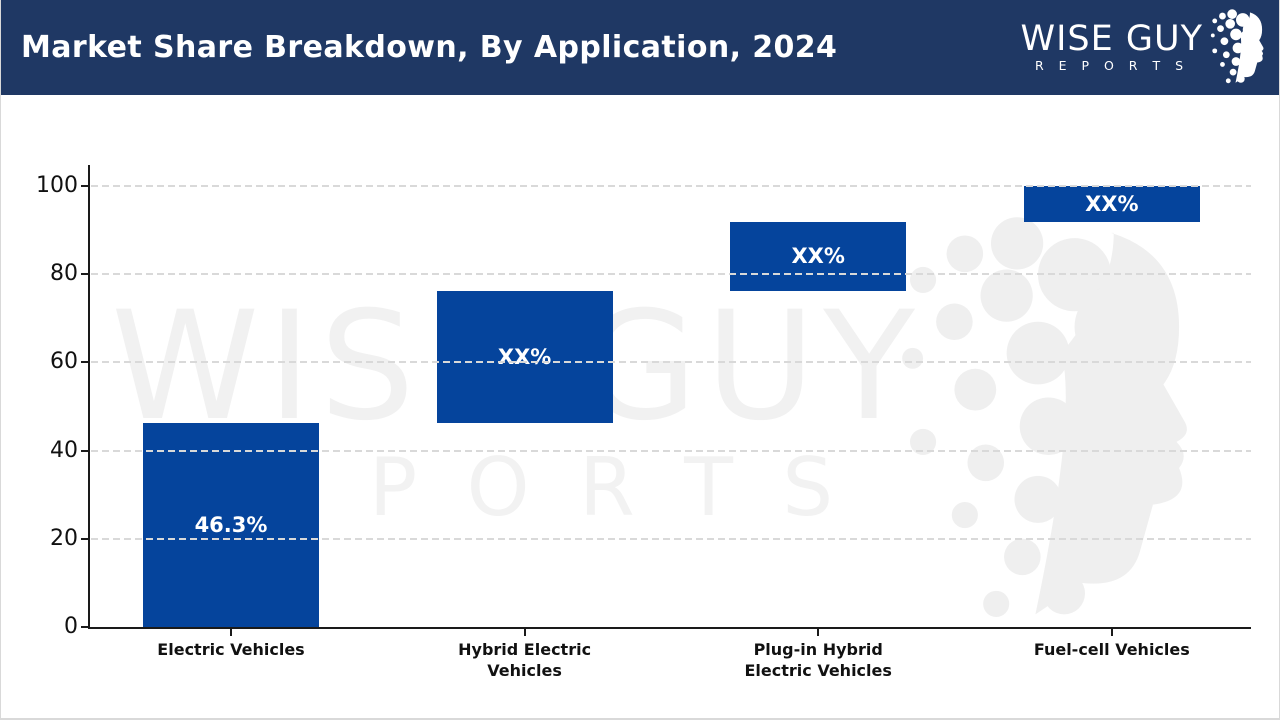 The width and height of the screenshot is (1280, 720). What do you see at coordinates (818, 660) in the screenshot?
I see `x-category-label: Plug-in Hybrid Electric Vehicles` at bounding box center [818, 660].